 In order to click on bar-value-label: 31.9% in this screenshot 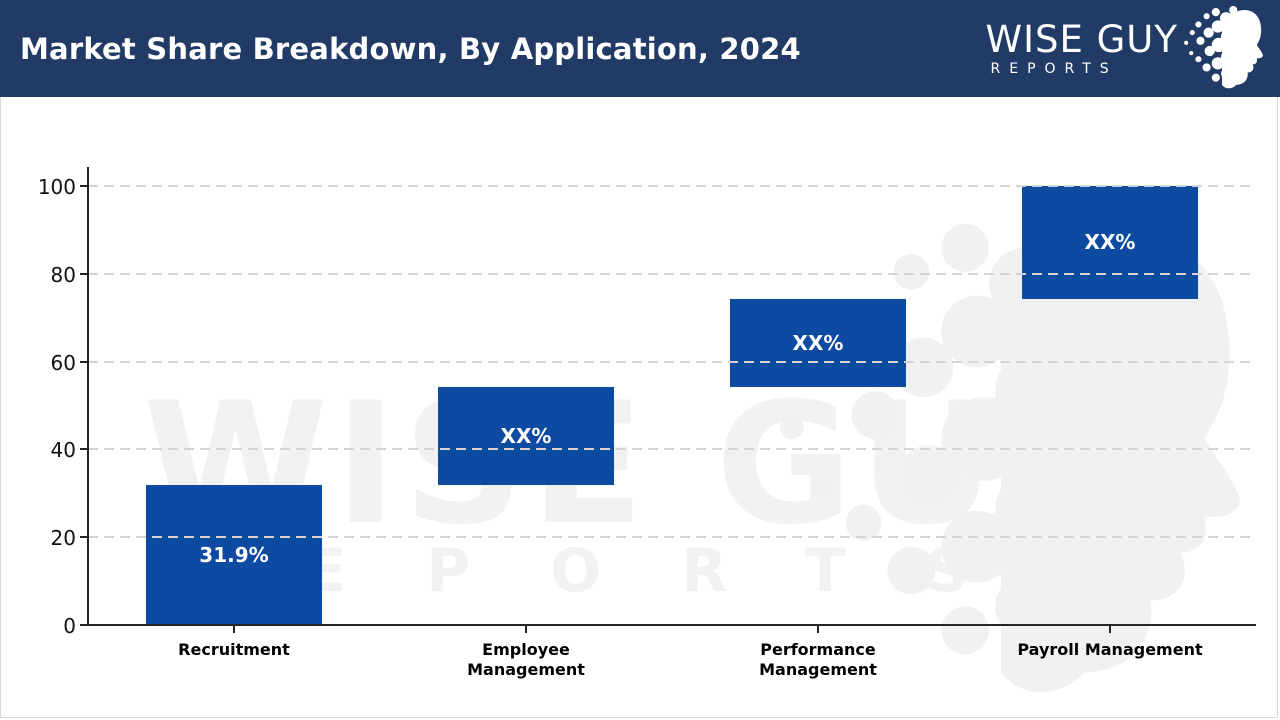, I will do `click(234, 554)`.